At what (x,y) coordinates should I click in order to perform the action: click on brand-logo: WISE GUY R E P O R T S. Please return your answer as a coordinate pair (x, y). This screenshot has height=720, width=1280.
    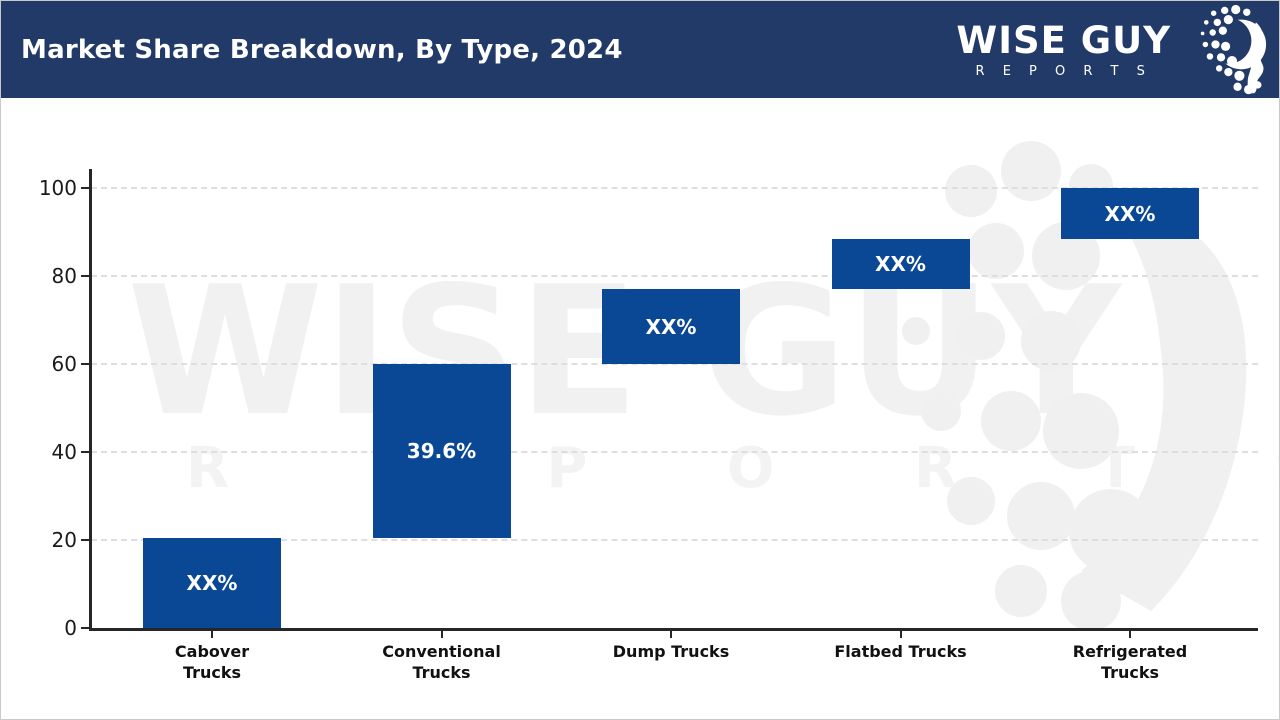
    Looking at the image, I should click on (1111, 49).